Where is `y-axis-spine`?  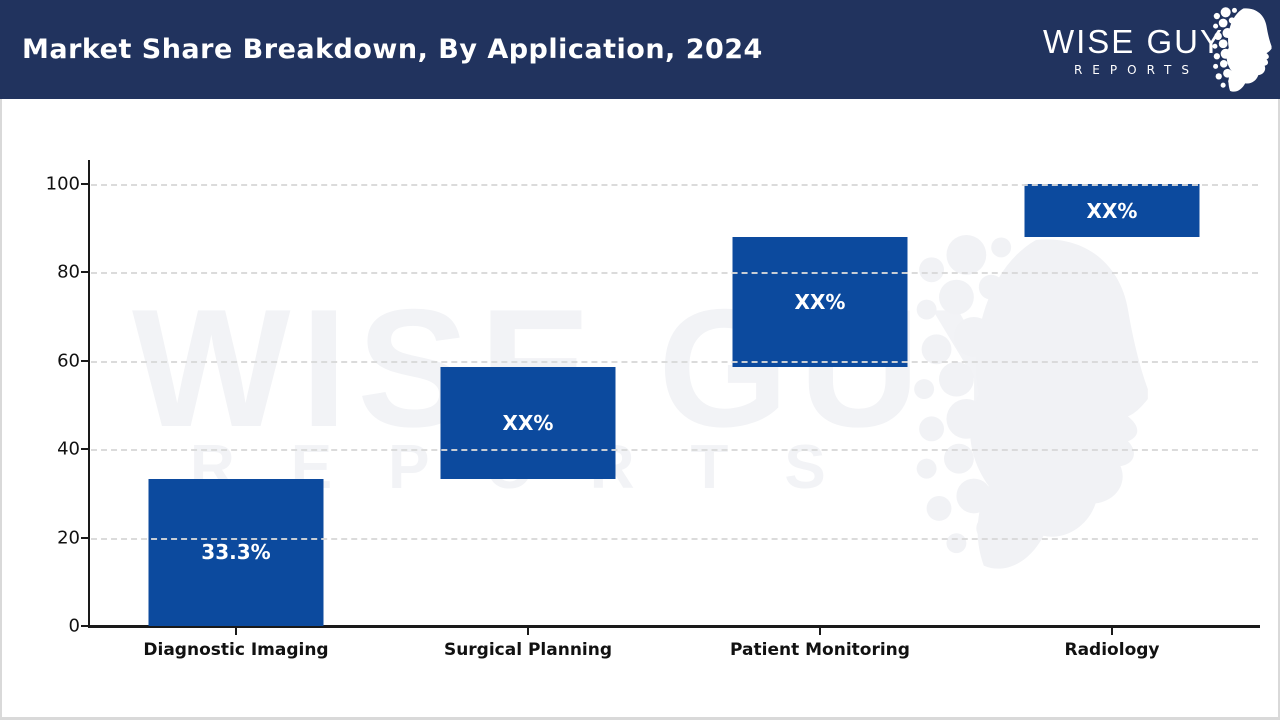 y-axis-spine is located at coordinates (89, 393).